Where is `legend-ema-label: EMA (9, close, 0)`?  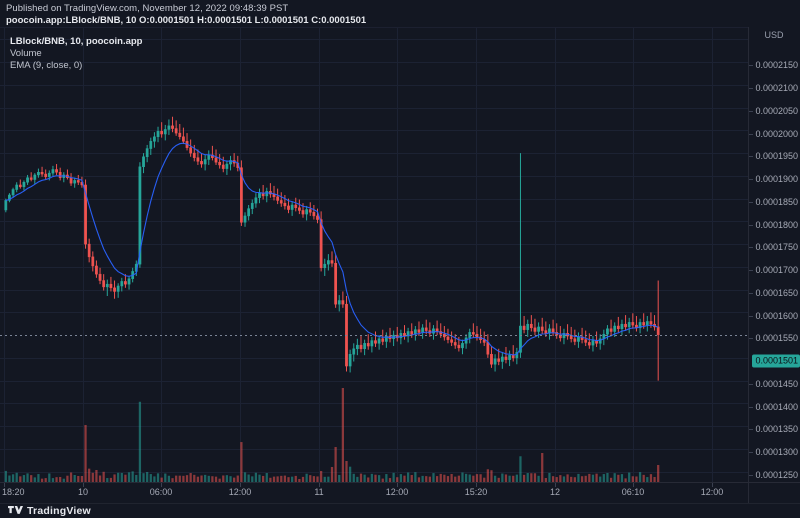 legend-ema-label: EMA (9, close, 0) is located at coordinates (46, 65).